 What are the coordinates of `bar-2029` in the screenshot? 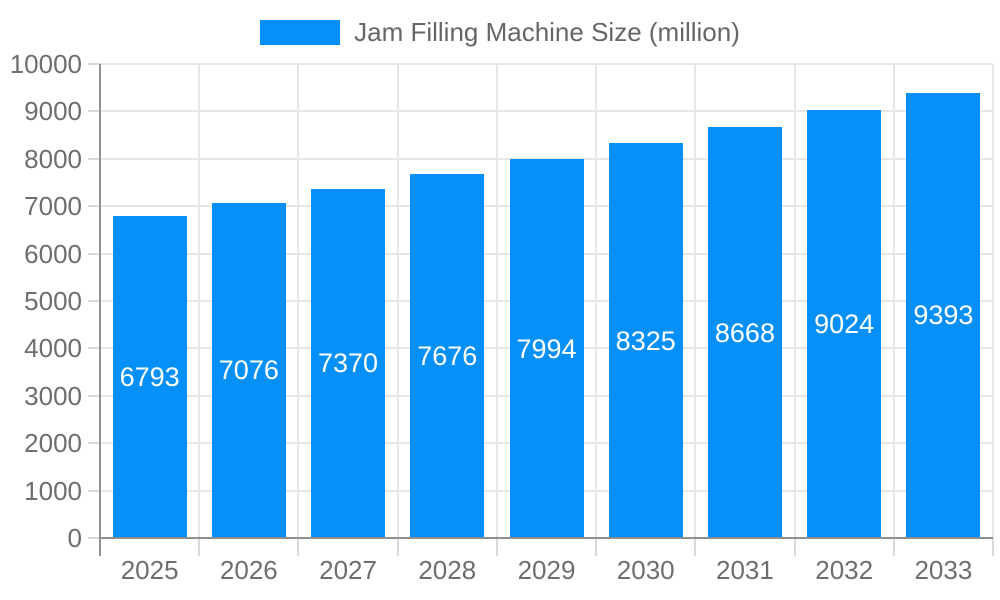 It's located at (546, 348).